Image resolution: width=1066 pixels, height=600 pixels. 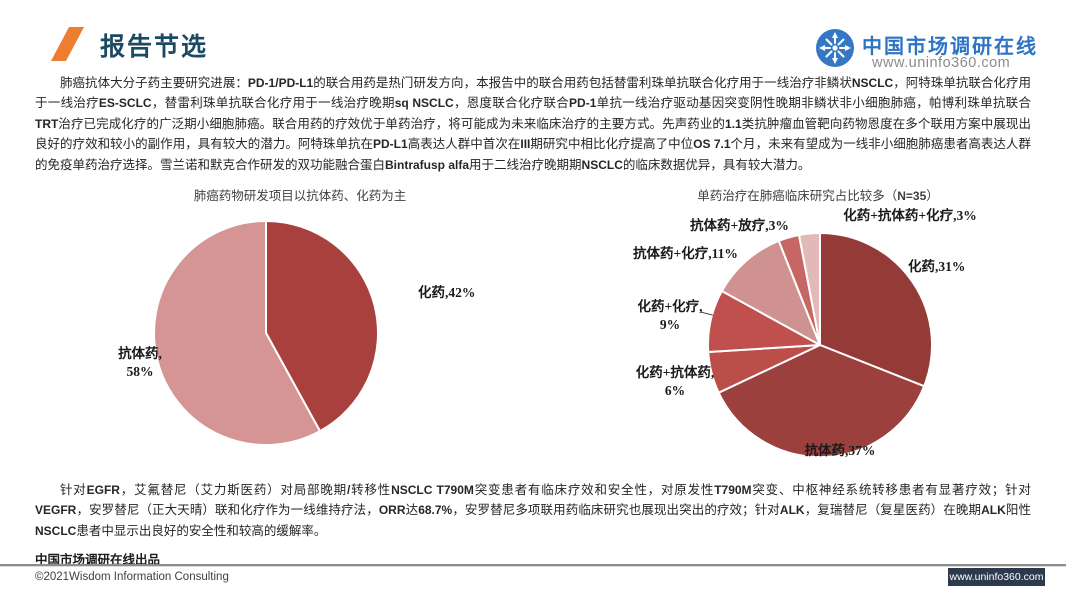 What do you see at coordinates (533, 565) in the screenshot?
I see `footer-divider` at bounding box center [533, 565].